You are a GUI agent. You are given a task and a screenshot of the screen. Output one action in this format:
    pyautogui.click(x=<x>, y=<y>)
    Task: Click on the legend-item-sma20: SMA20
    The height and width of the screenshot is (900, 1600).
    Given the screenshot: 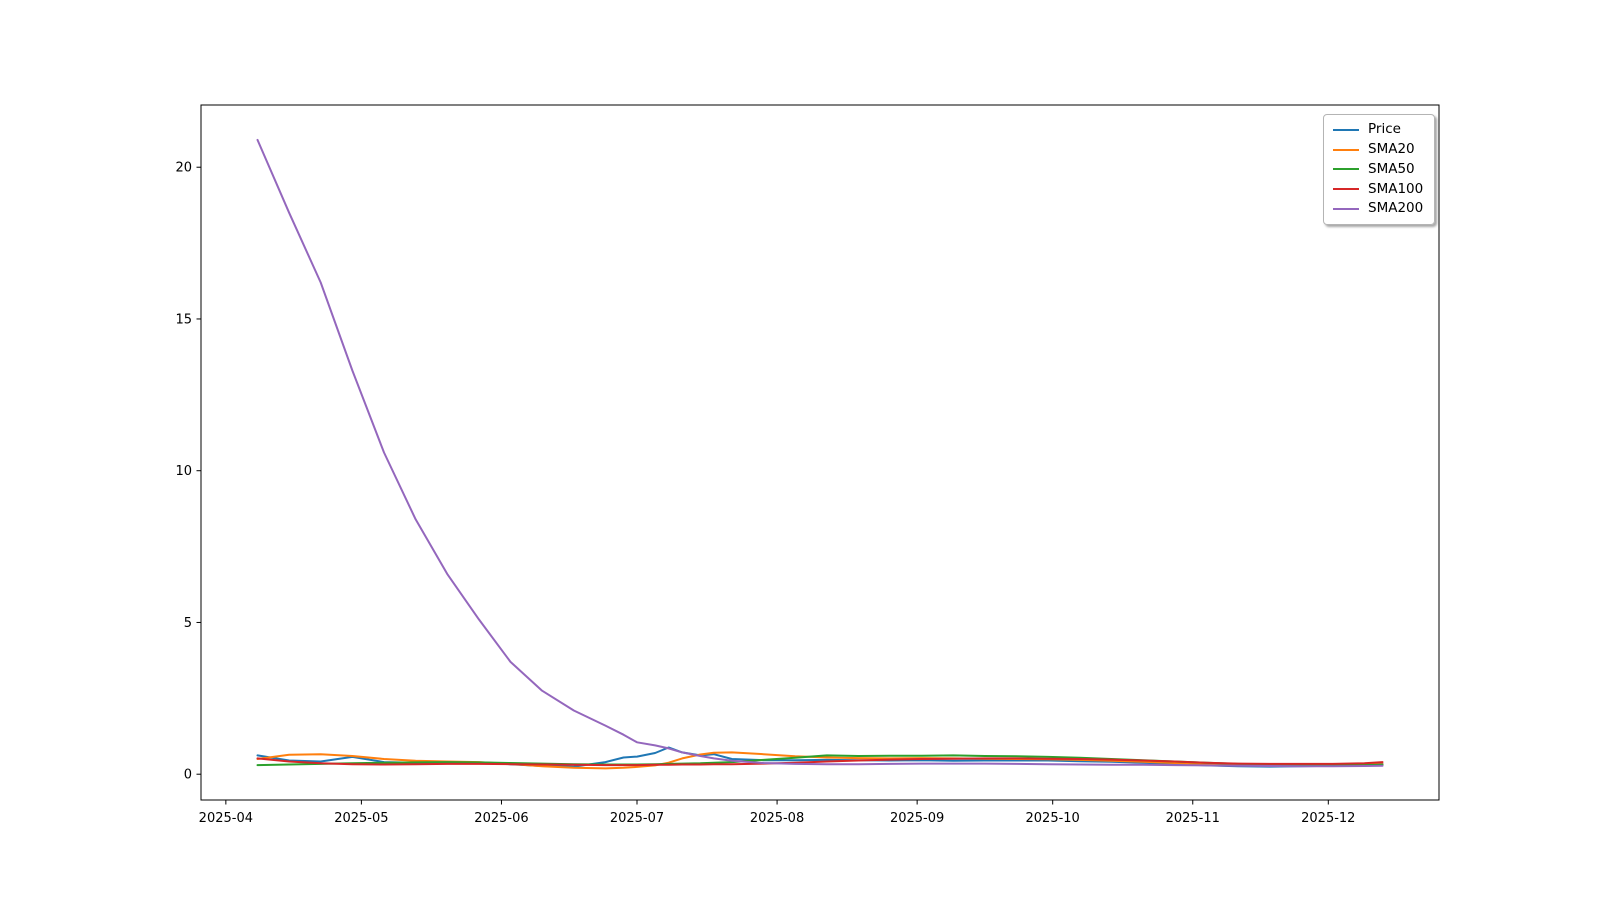 What is the action you would take?
    pyautogui.click(x=1379, y=150)
    